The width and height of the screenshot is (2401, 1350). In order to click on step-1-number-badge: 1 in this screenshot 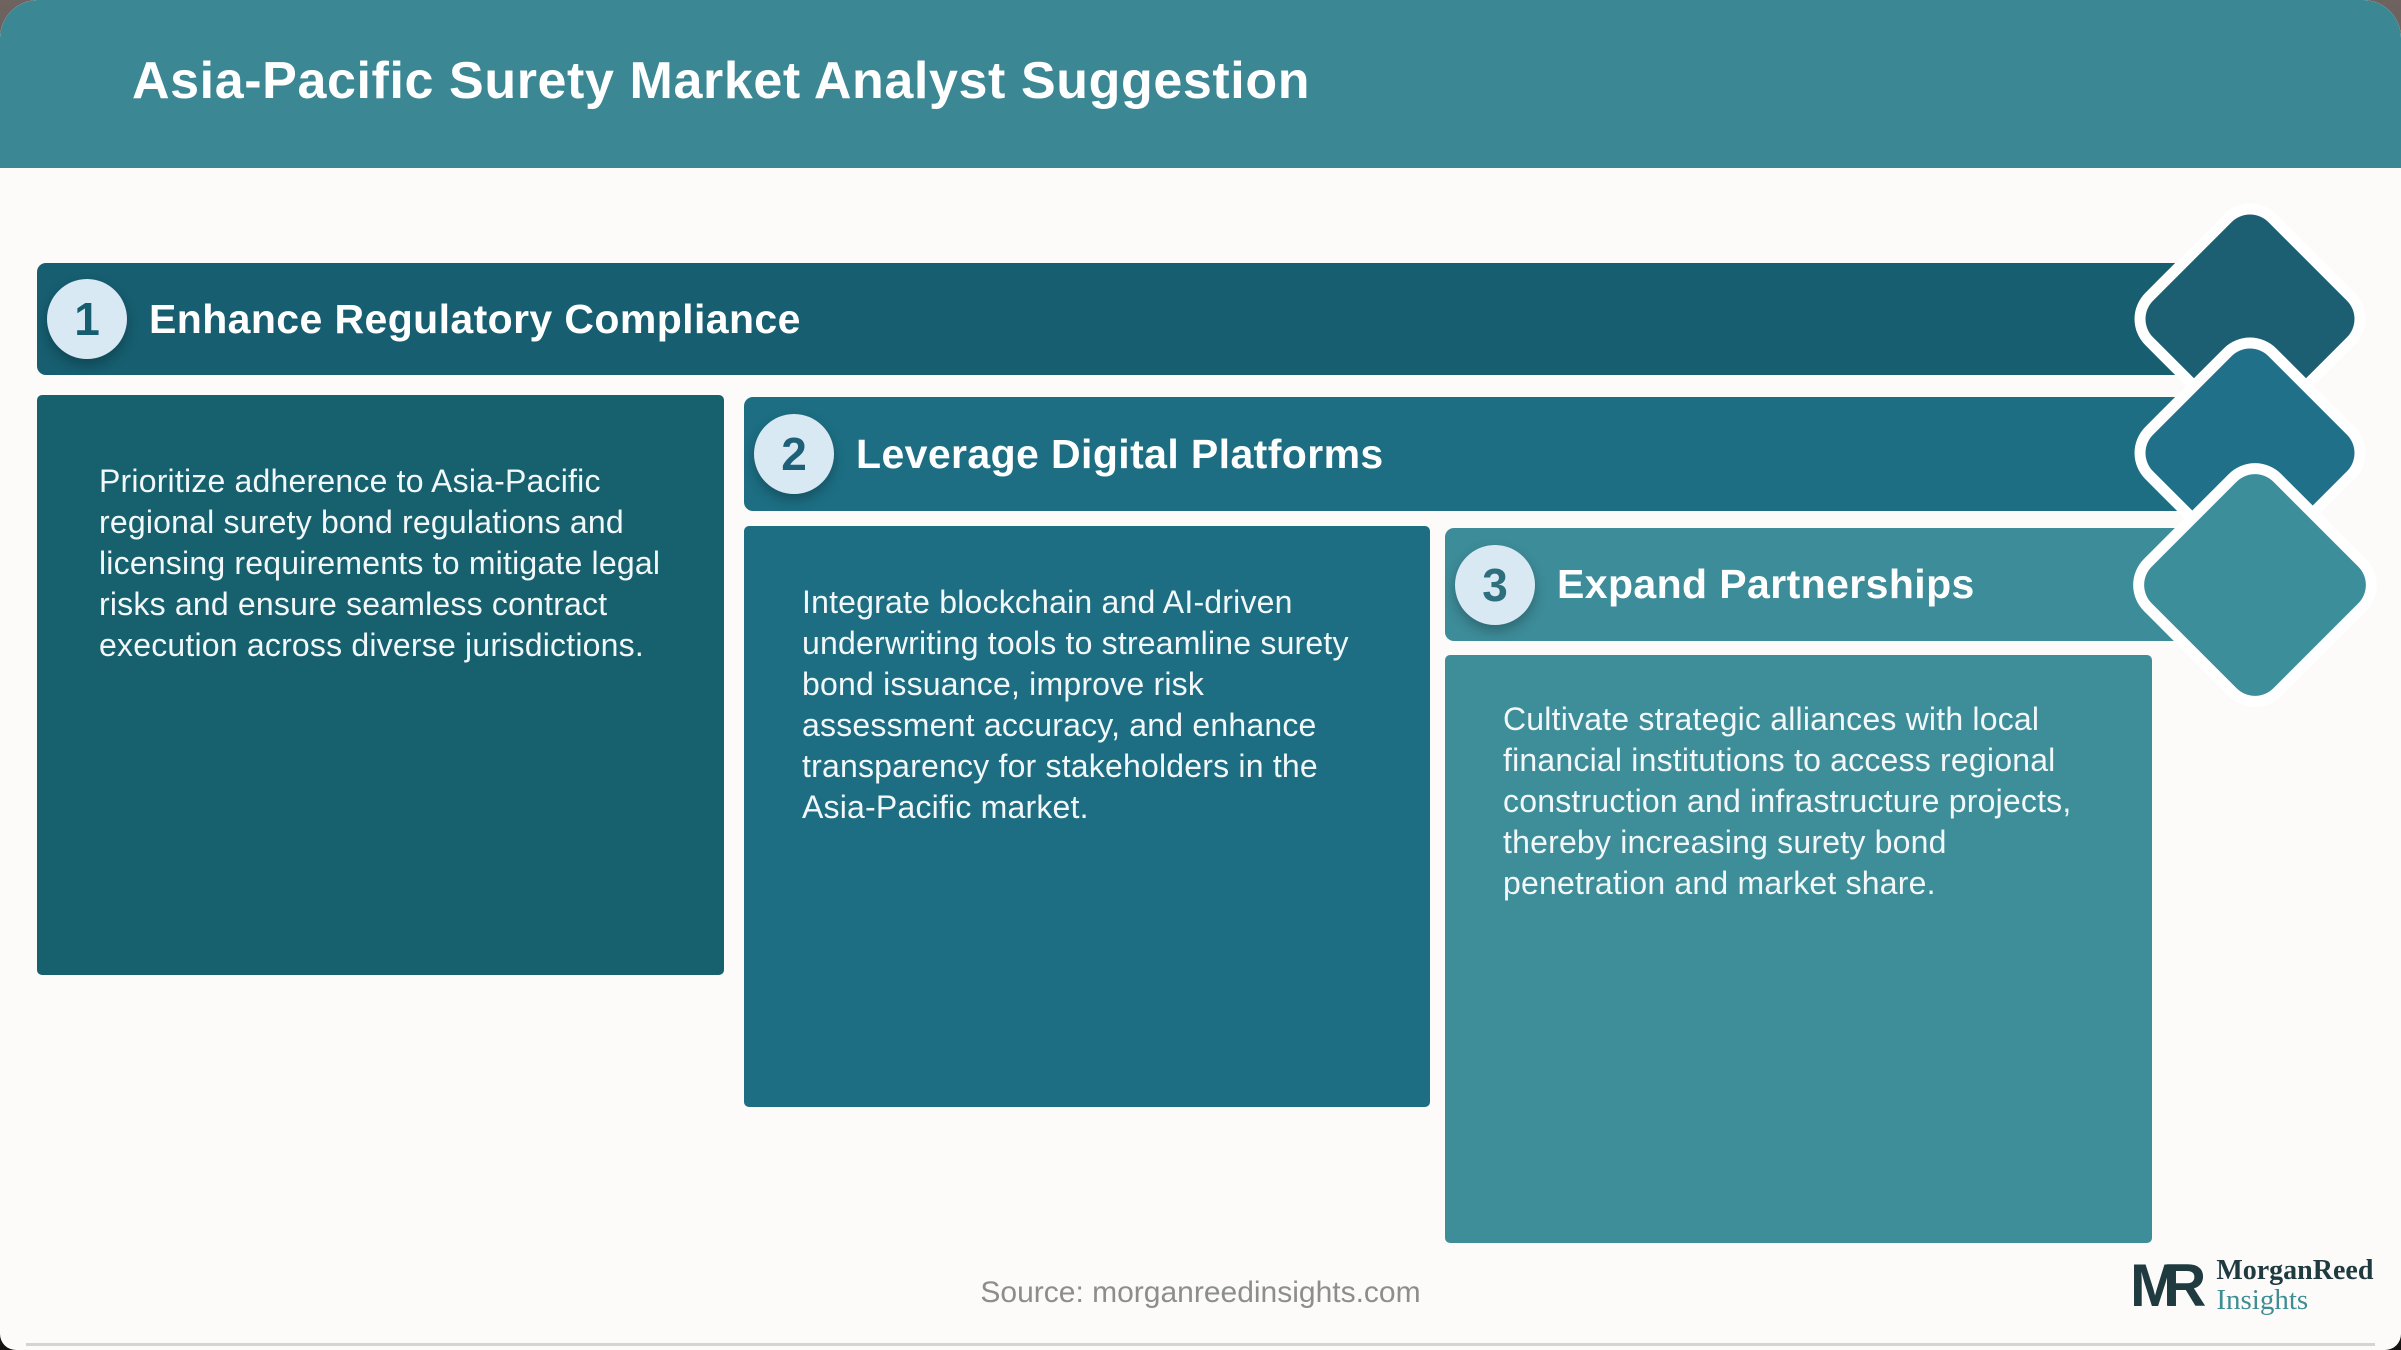, I will do `click(87, 319)`.